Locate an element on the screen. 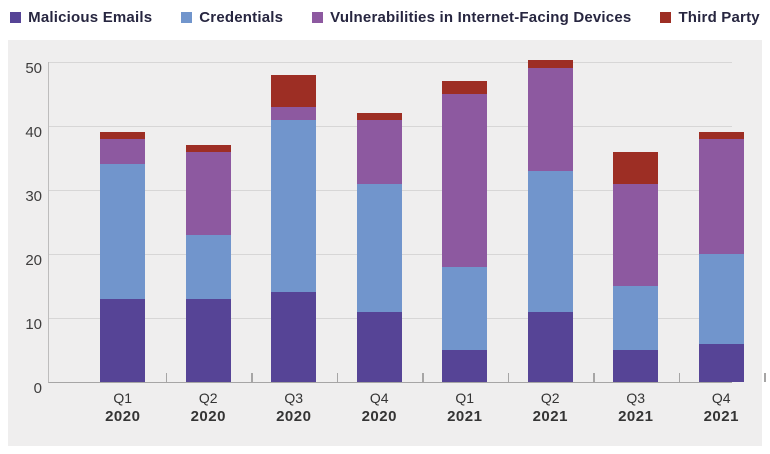  y-axis-label-40: 40 is located at coordinates (33, 132).